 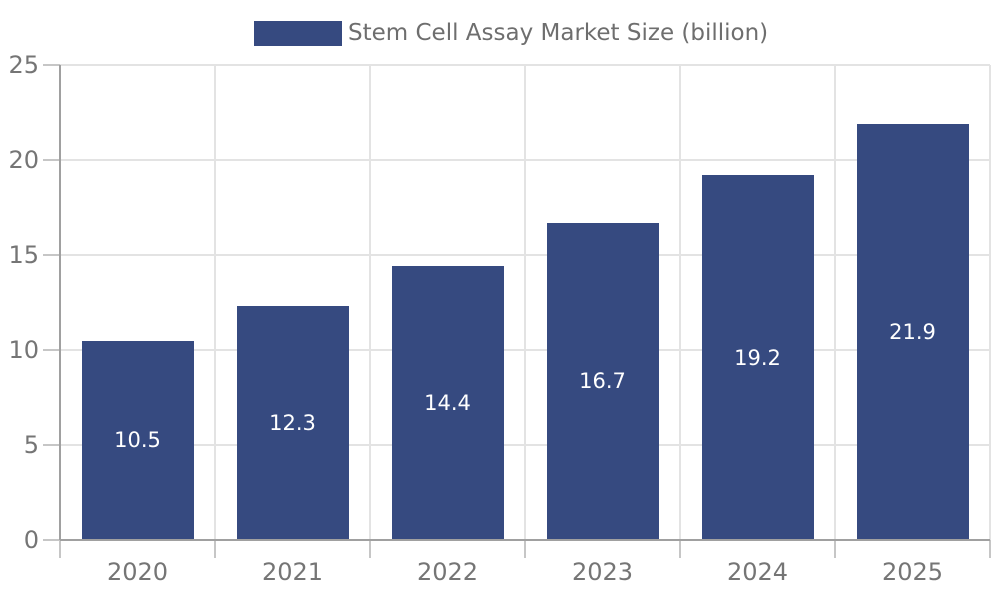 I want to click on bar-value-label: 14.4, so click(x=447, y=403).